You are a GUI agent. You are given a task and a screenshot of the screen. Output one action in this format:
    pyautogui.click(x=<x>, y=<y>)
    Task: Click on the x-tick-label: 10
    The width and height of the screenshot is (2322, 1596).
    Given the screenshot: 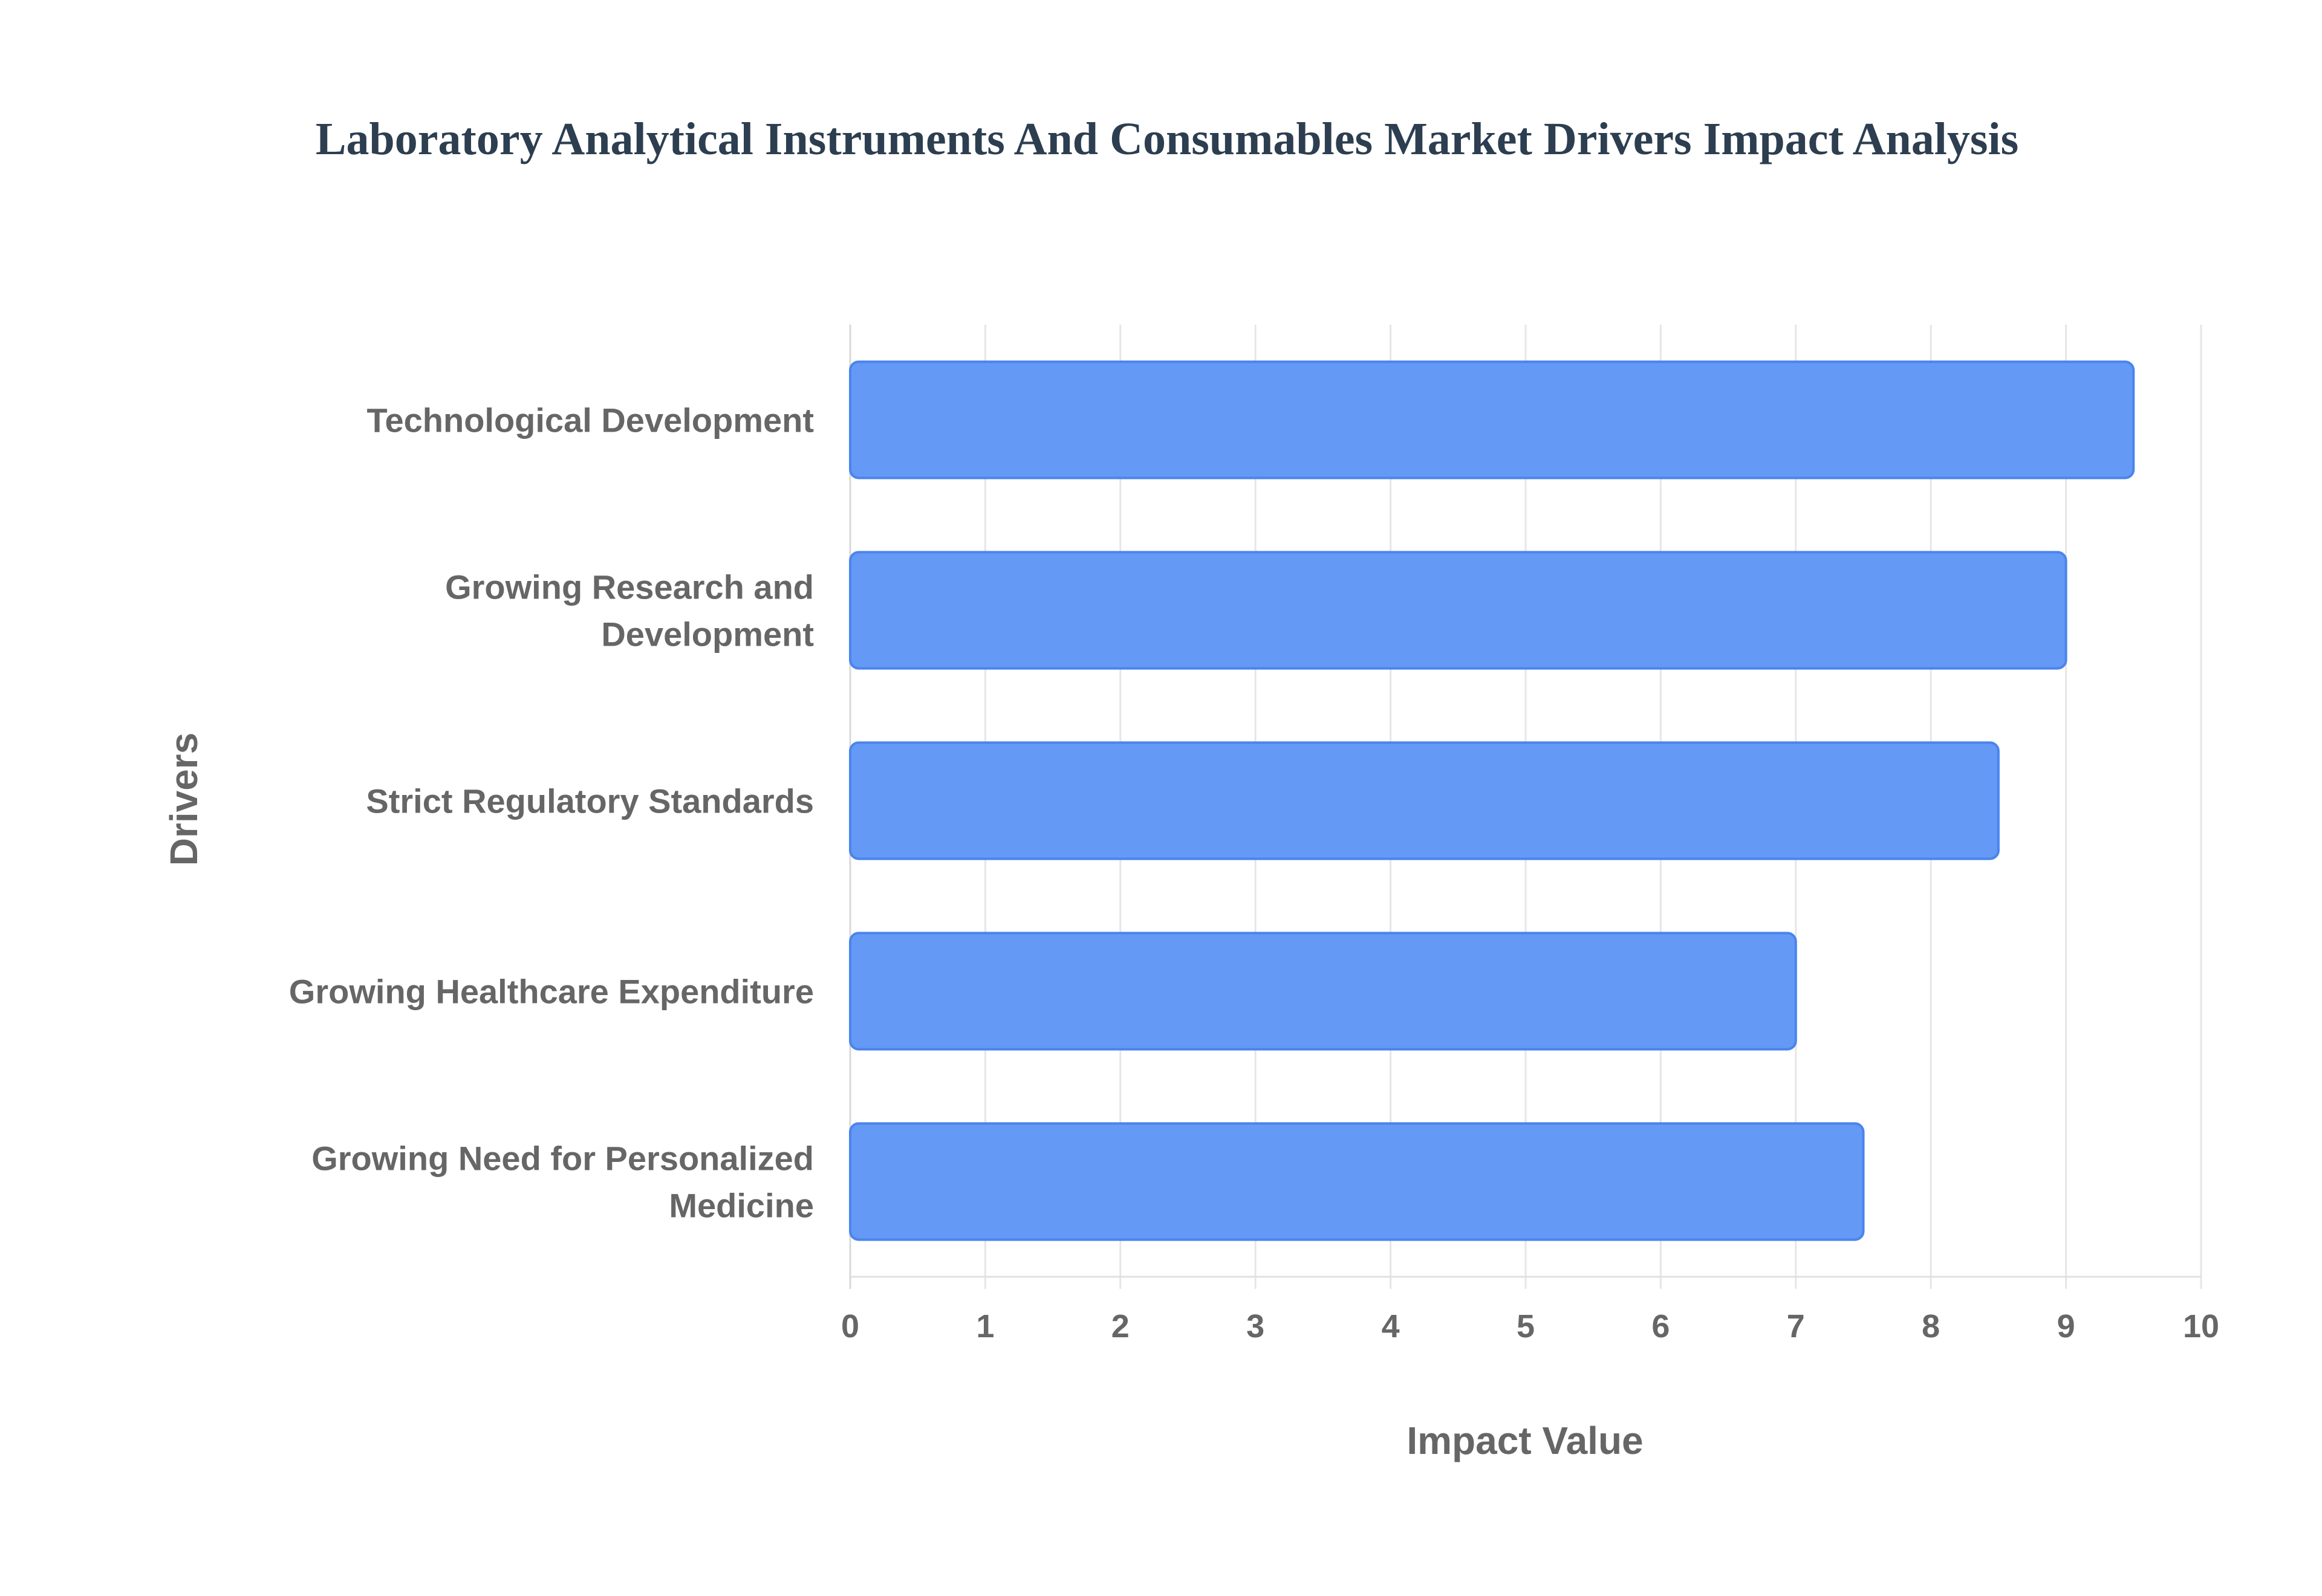 What is the action you would take?
    pyautogui.click(x=2201, y=1326)
    